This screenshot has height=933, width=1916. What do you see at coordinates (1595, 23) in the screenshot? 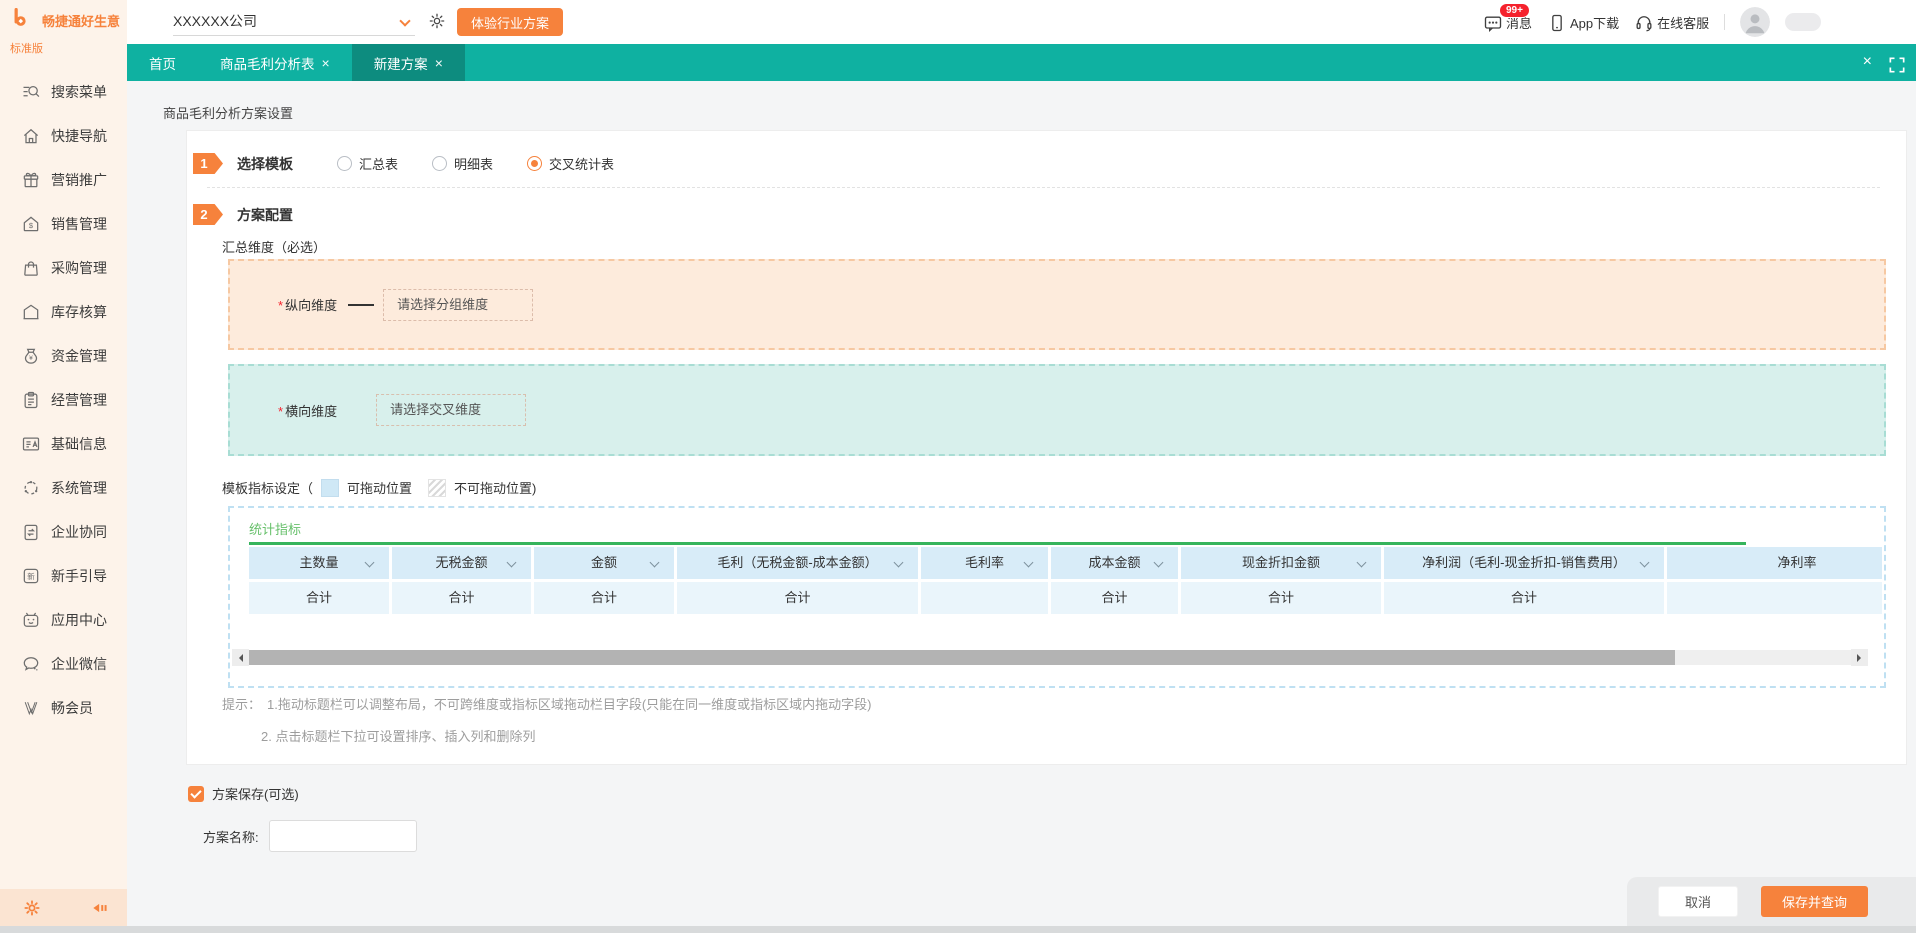
I see `app-download-label: App下载` at bounding box center [1595, 23].